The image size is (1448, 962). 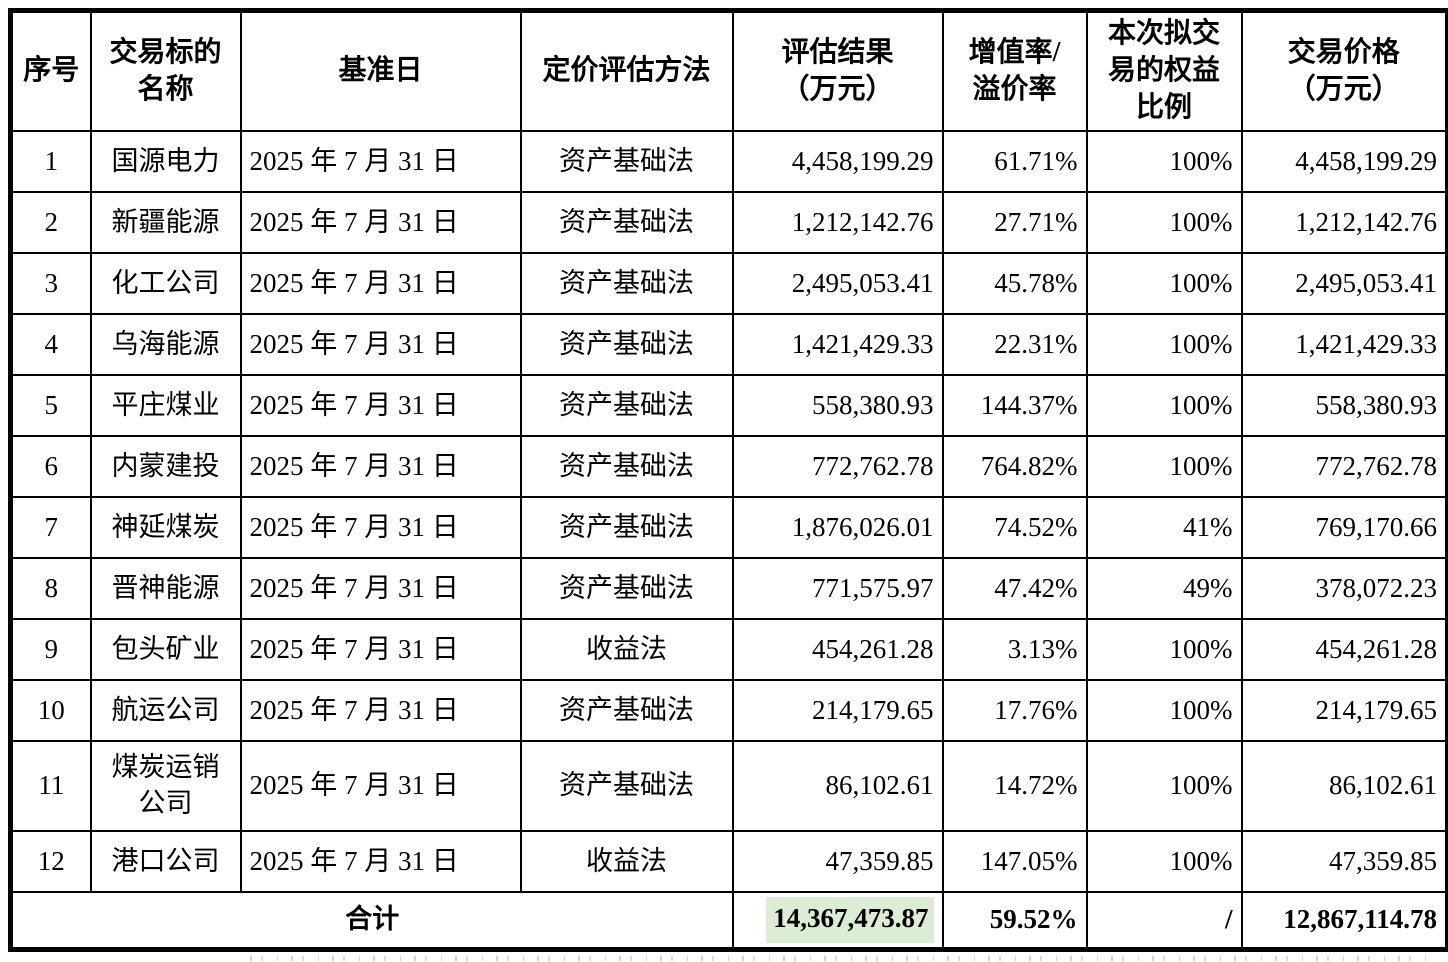 I want to click on header-equity-ratio: 本次拟交 易的权益 比例, so click(x=1164, y=70).